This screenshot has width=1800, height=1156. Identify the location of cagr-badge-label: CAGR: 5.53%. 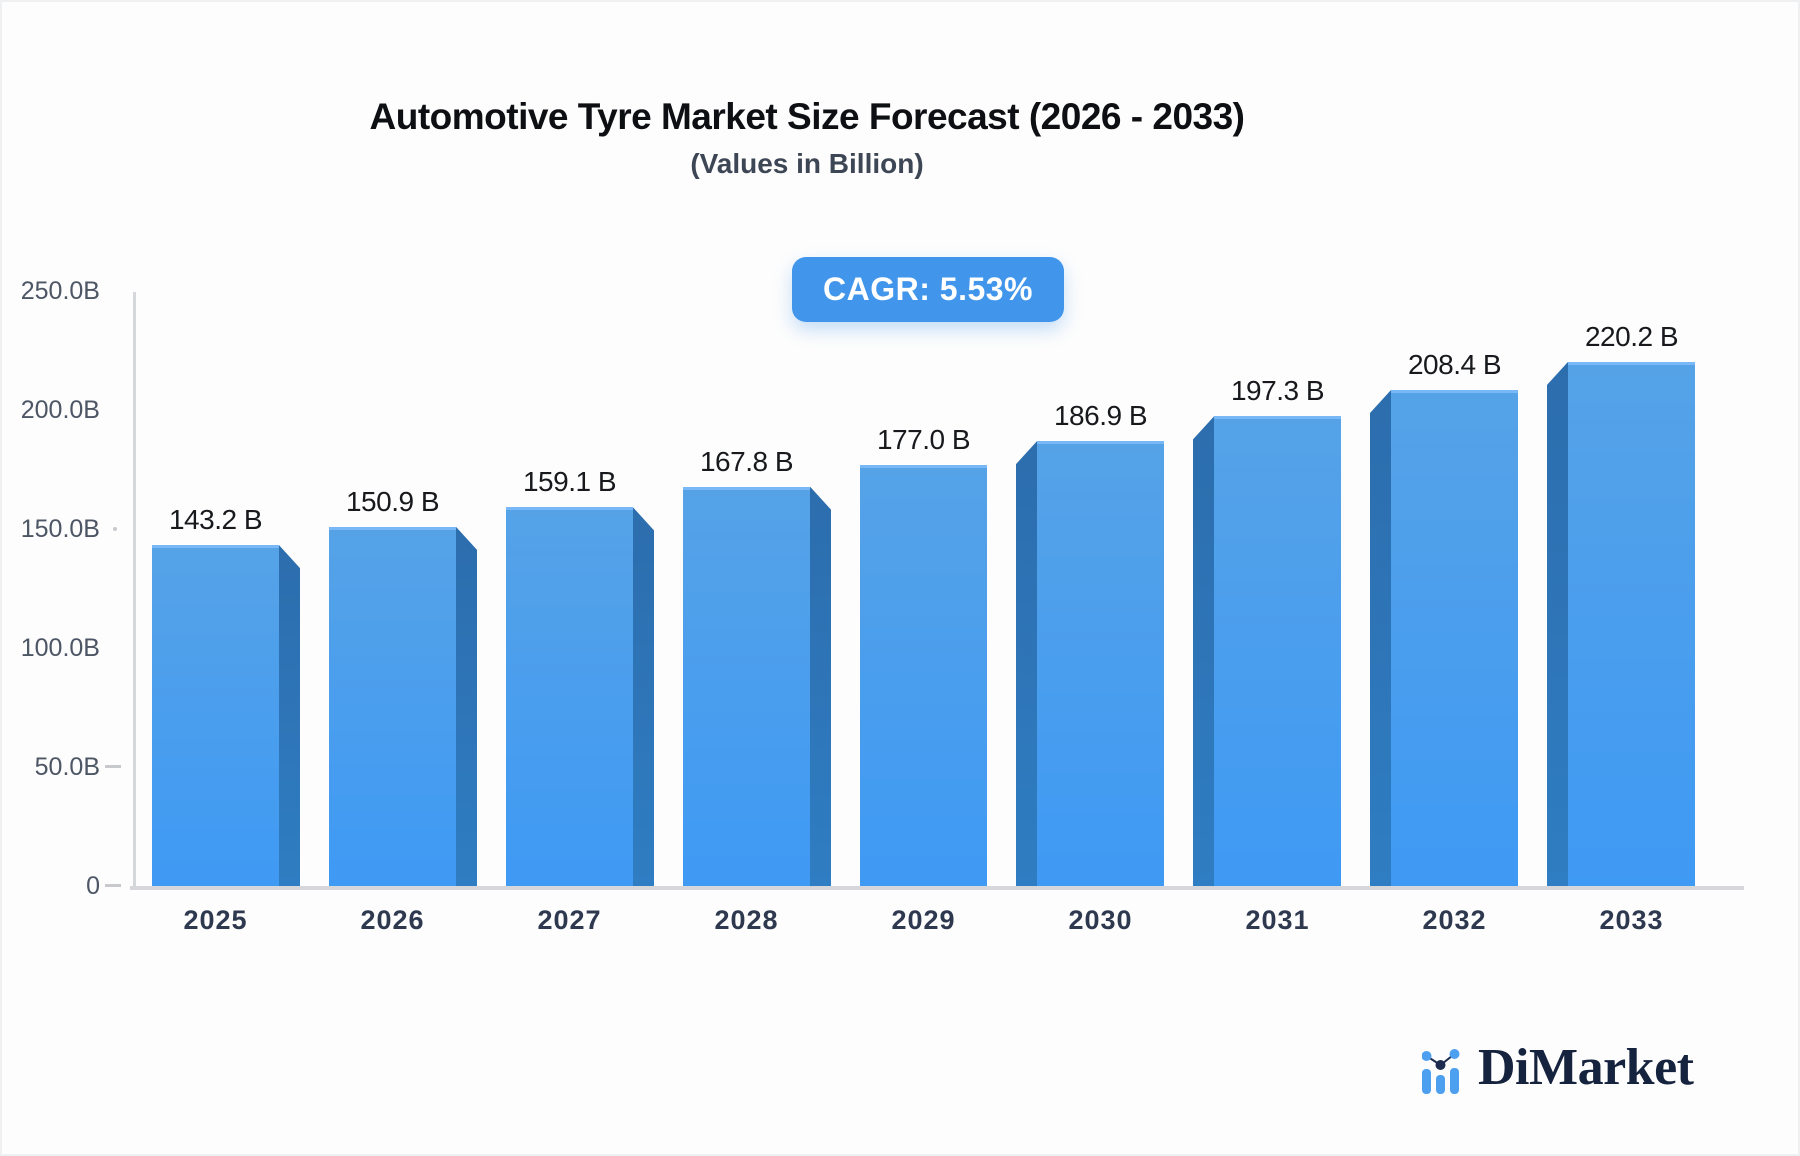
(928, 289).